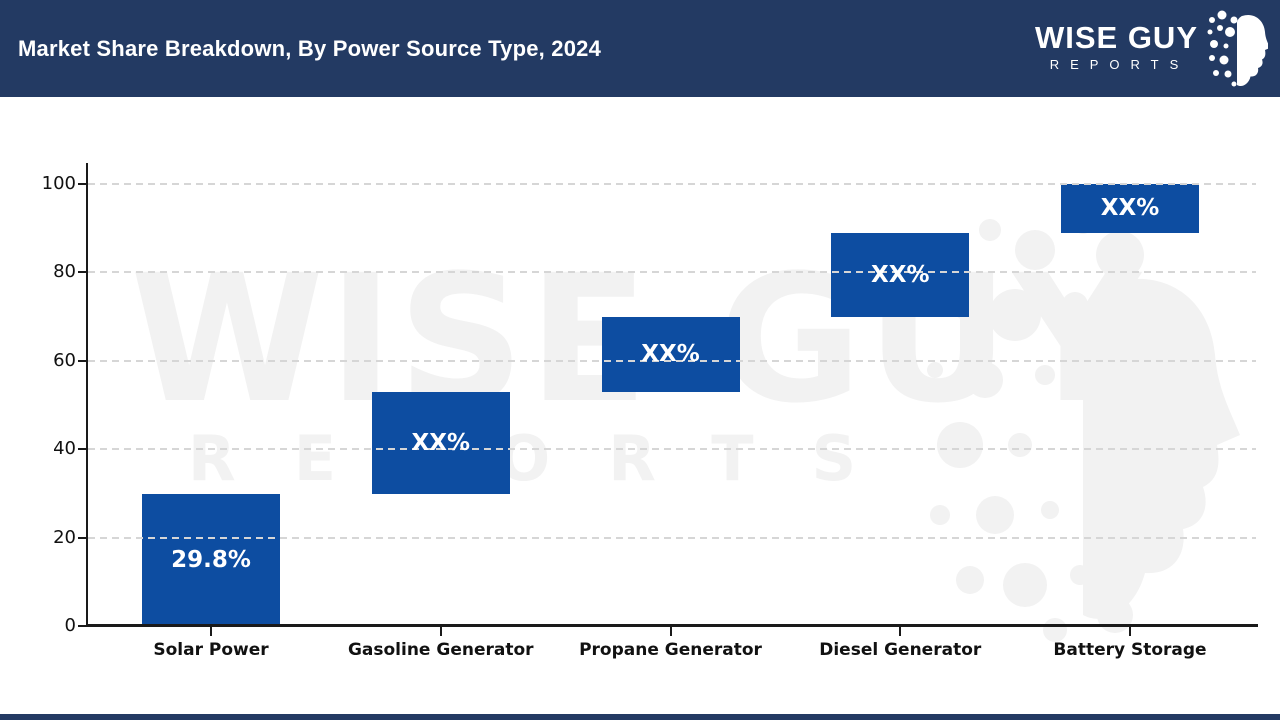 The height and width of the screenshot is (720, 1280). I want to click on wise-guy-logo: WISE GUY REPORTS, so click(1137, 49).